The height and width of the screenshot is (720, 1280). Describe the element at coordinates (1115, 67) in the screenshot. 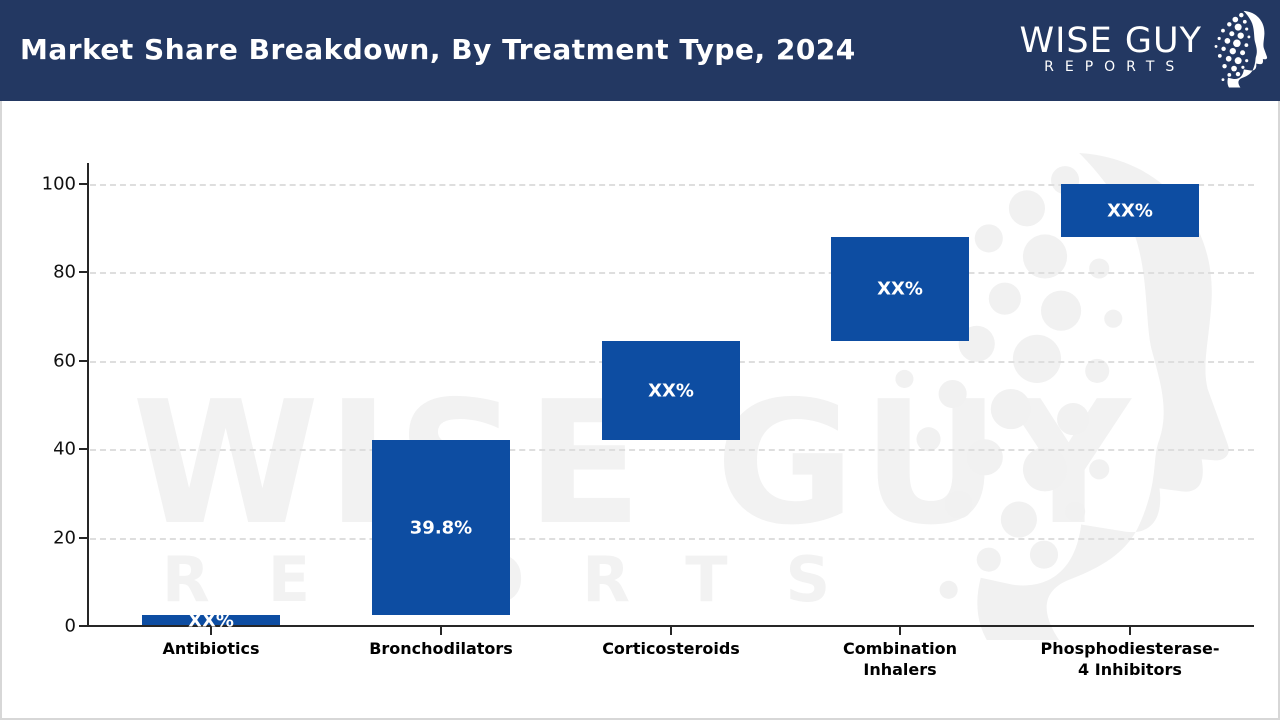

I see `brand-subname: REPORTS` at that location.